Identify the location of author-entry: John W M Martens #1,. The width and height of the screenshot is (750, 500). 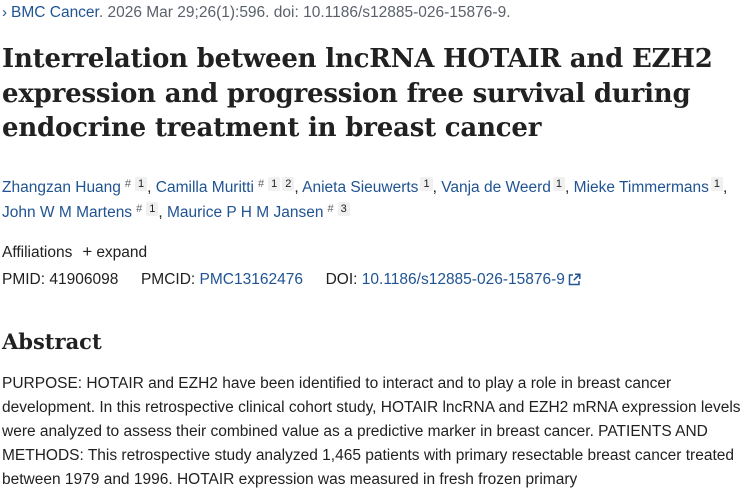
(82, 211).